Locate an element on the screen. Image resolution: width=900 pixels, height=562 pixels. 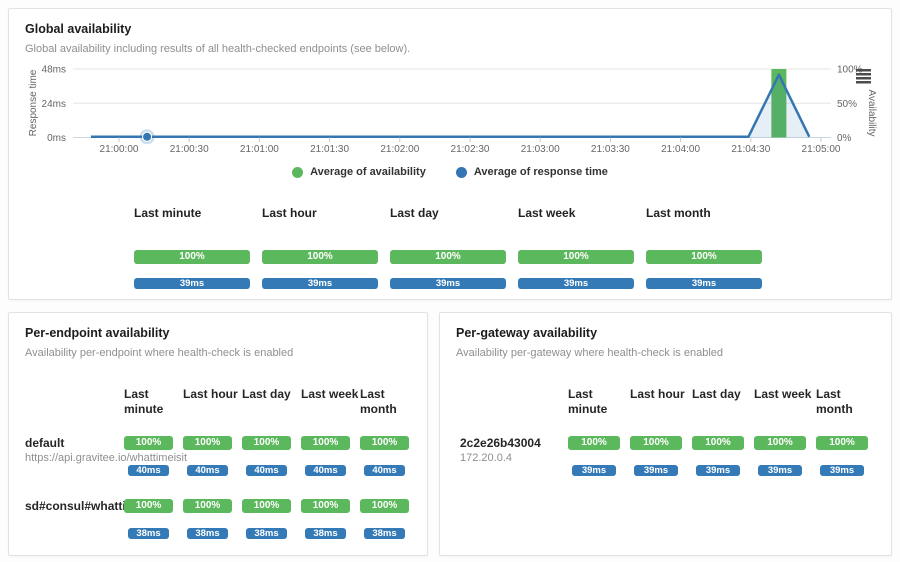
right-axis-tick-label: 0% is located at coordinates (844, 138).